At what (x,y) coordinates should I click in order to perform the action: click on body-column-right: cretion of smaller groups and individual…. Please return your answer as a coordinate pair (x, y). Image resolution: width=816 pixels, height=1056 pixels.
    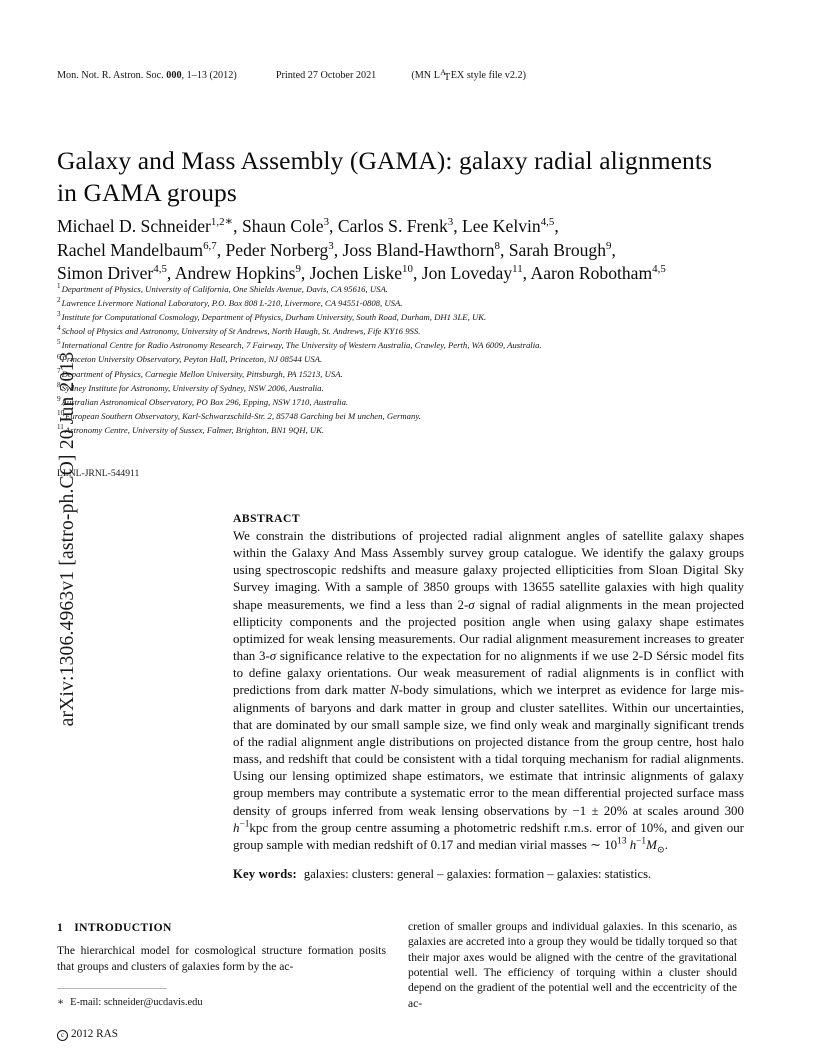
    Looking at the image, I should click on (572, 966).